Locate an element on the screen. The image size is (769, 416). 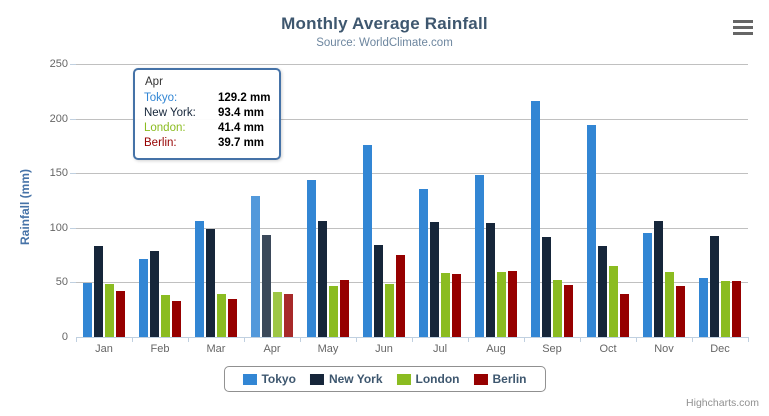
tooltip-series-value: 39.7 mm is located at coordinates (241, 143).